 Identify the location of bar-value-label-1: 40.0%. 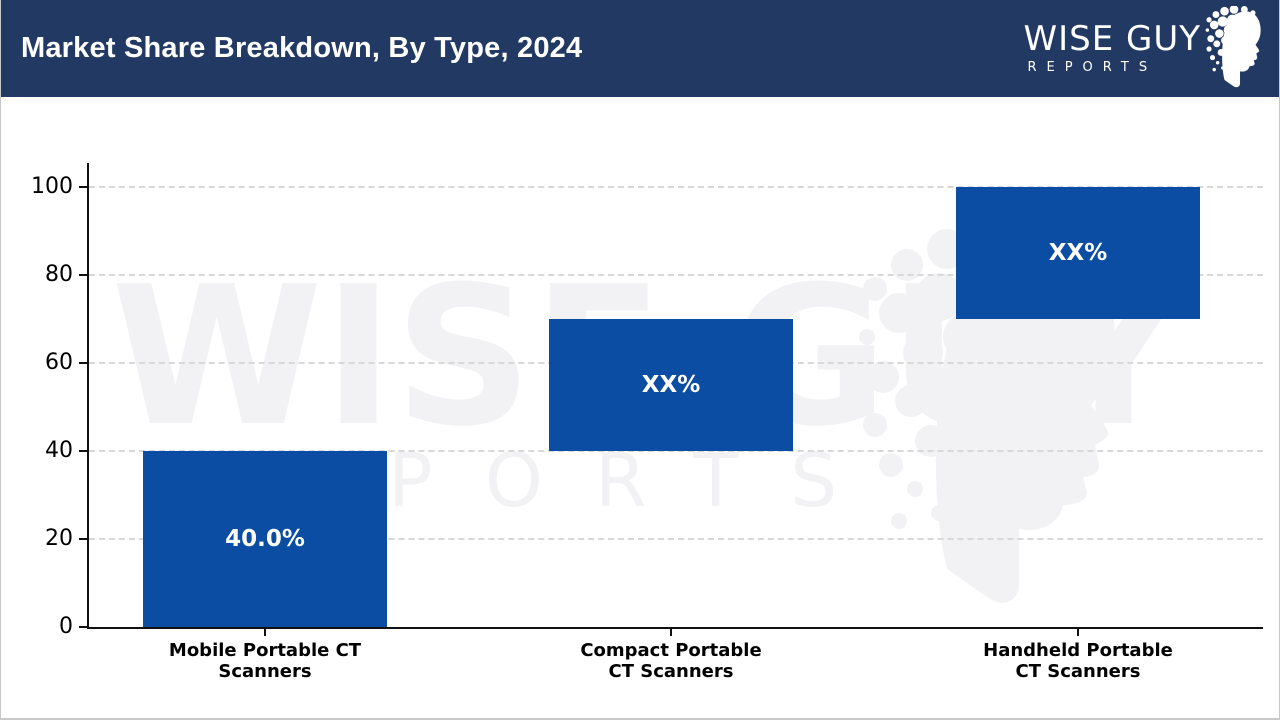
(265, 539).